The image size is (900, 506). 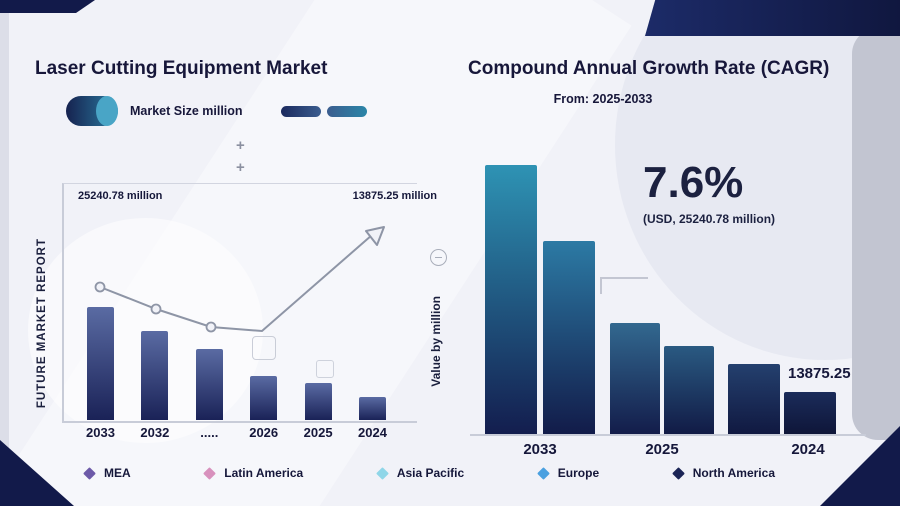 I want to click on right-chart-annotation: 13875.25, so click(x=819, y=373).